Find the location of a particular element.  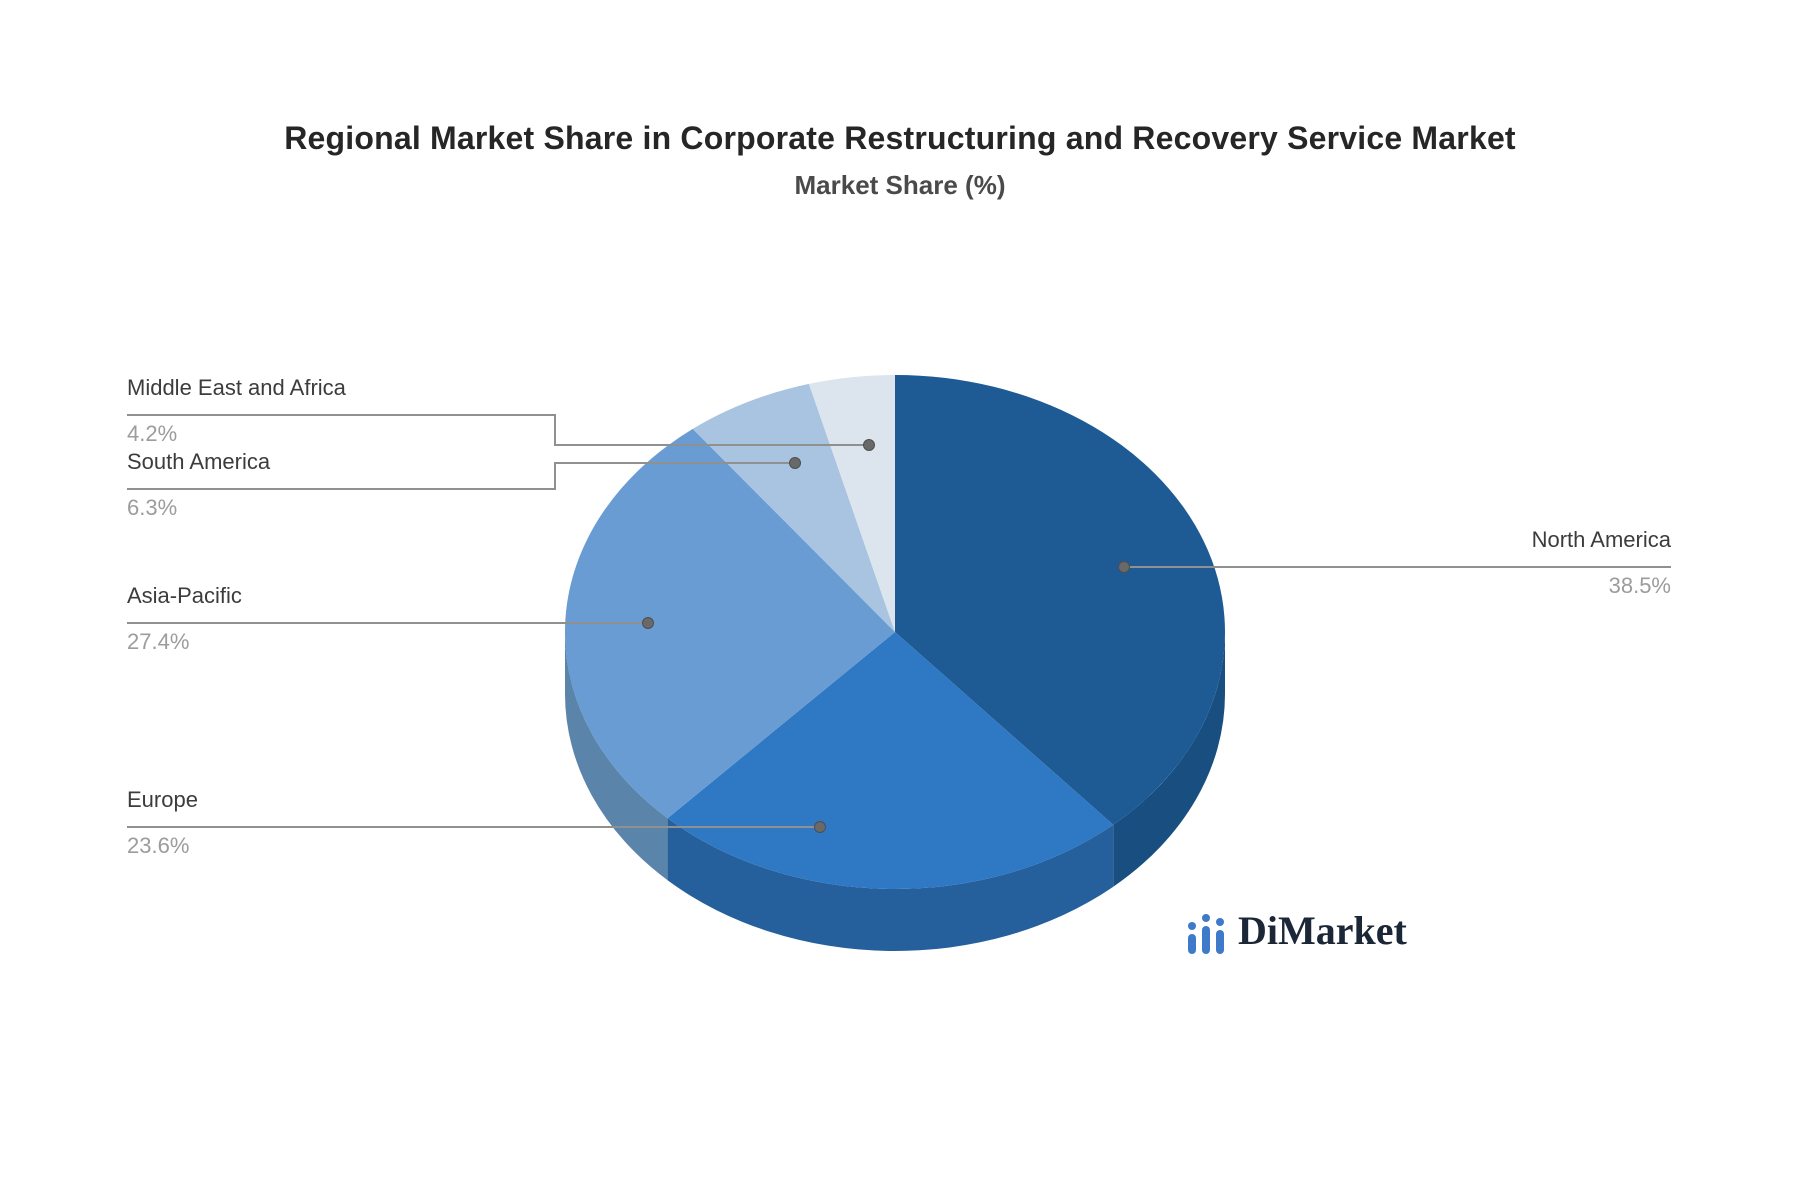

callout-line-south-america is located at coordinates (461, 476).